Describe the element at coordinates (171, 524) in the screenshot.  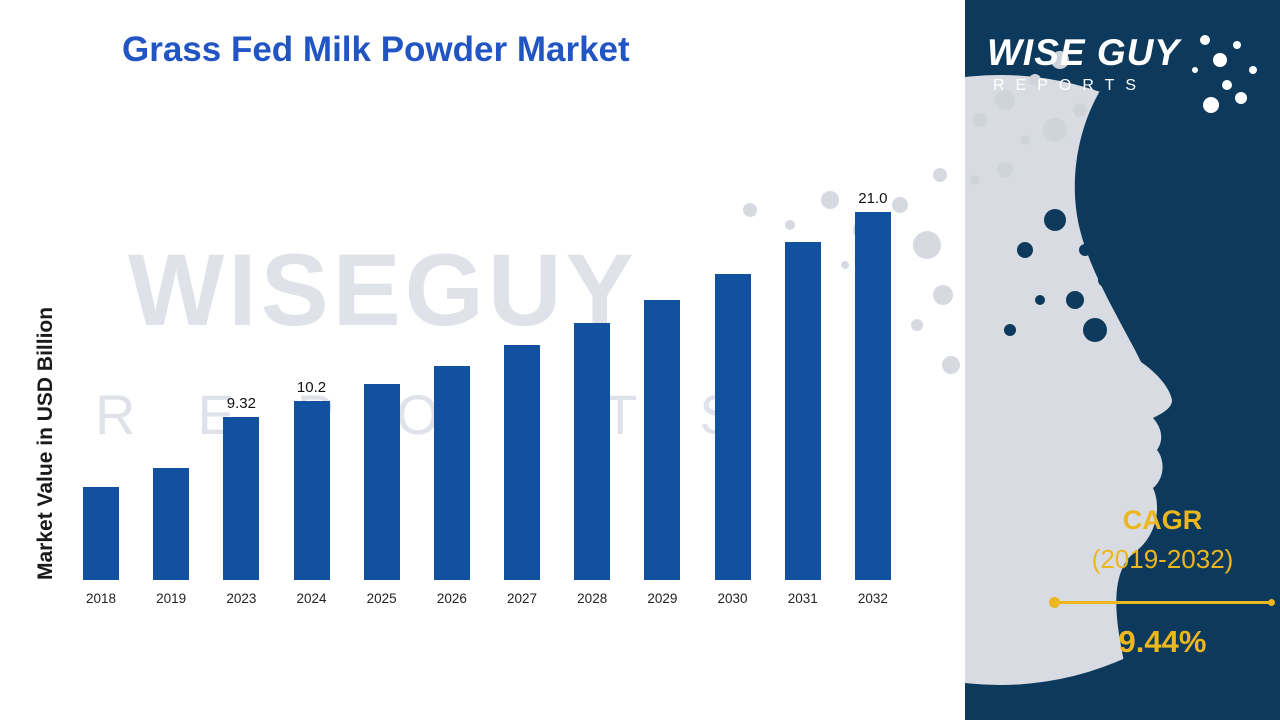
I see `bar-2019` at that location.